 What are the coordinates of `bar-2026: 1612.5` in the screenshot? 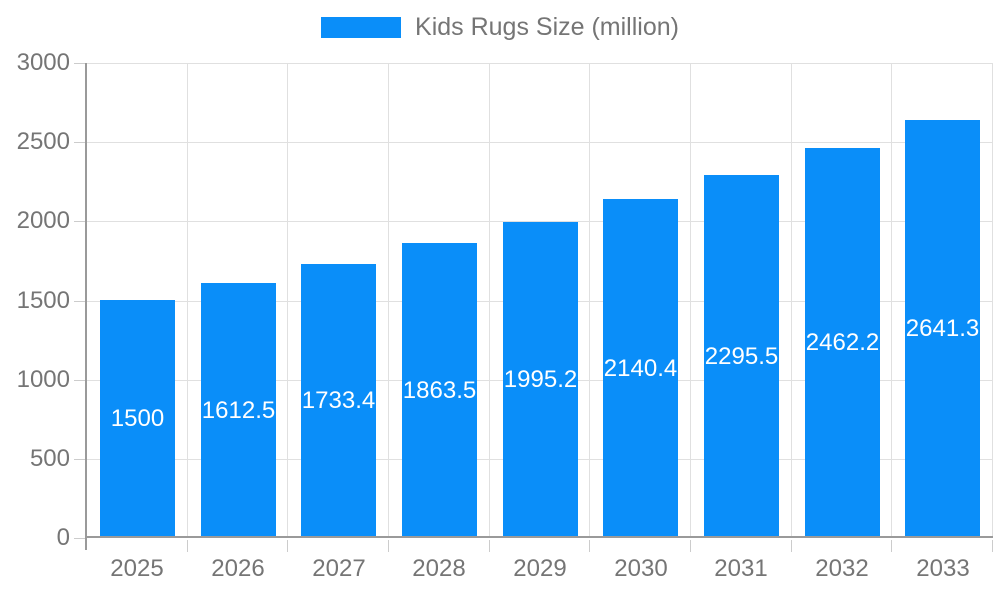 It's located at (238, 410).